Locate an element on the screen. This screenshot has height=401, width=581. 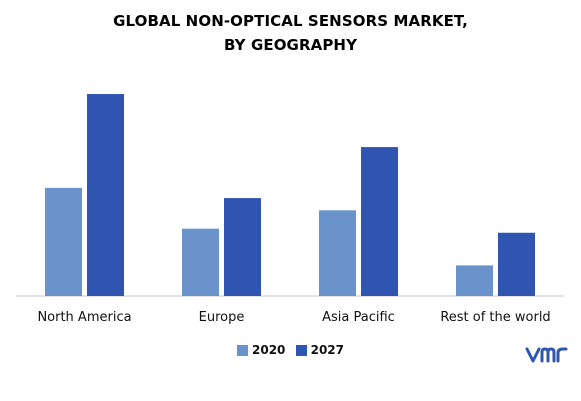
x-tick-label: Europe is located at coordinates (222, 317).